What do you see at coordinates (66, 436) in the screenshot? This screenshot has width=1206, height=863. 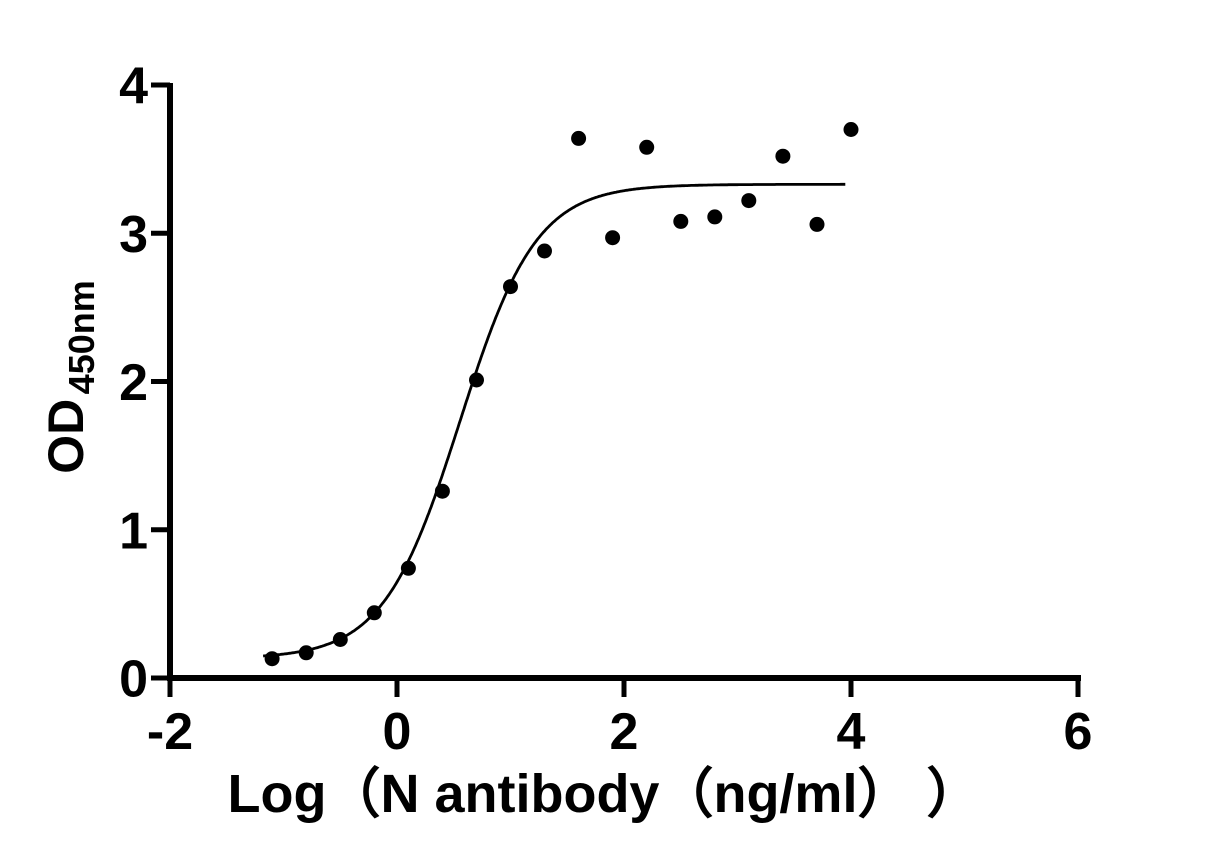 I see `y-axis-title-main: OD` at bounding box center [66, 436].